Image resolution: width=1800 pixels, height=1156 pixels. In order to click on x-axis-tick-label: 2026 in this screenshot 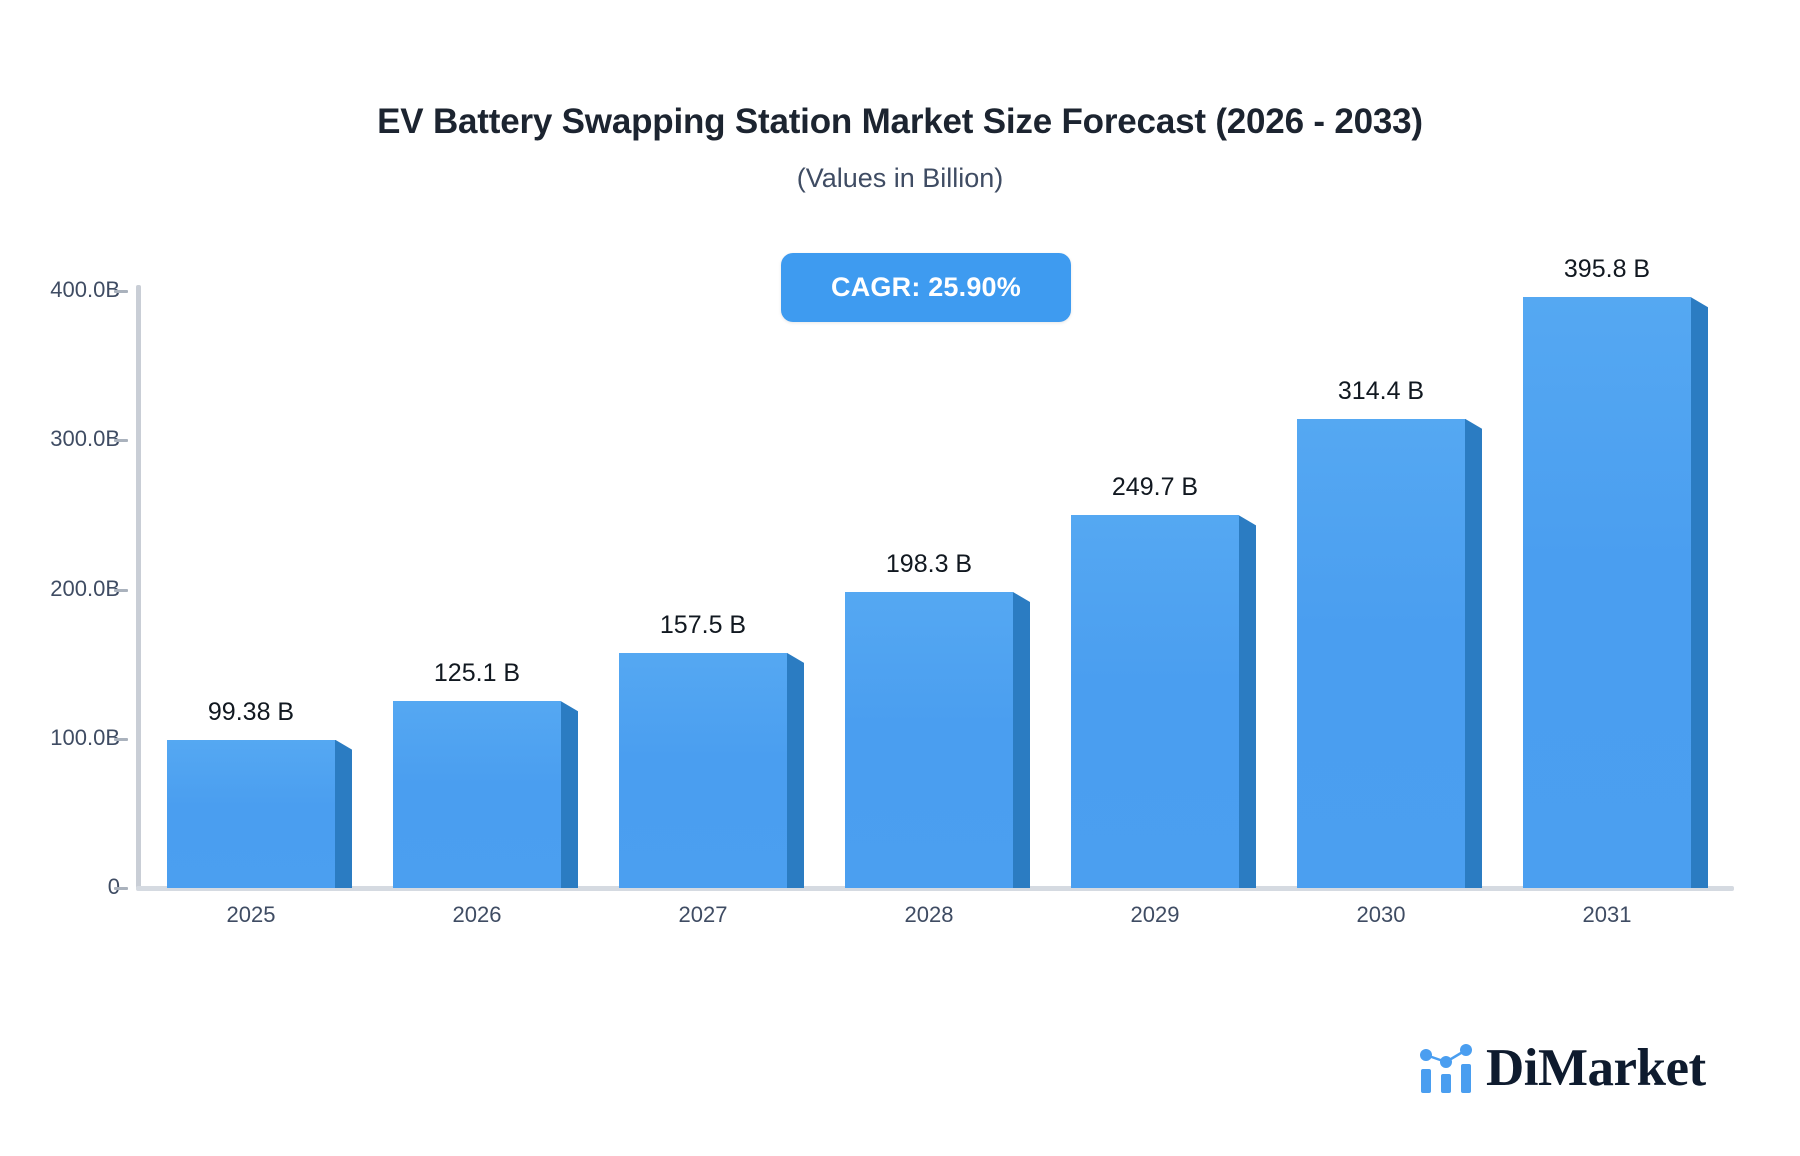, I will do `click(477, 914)`.